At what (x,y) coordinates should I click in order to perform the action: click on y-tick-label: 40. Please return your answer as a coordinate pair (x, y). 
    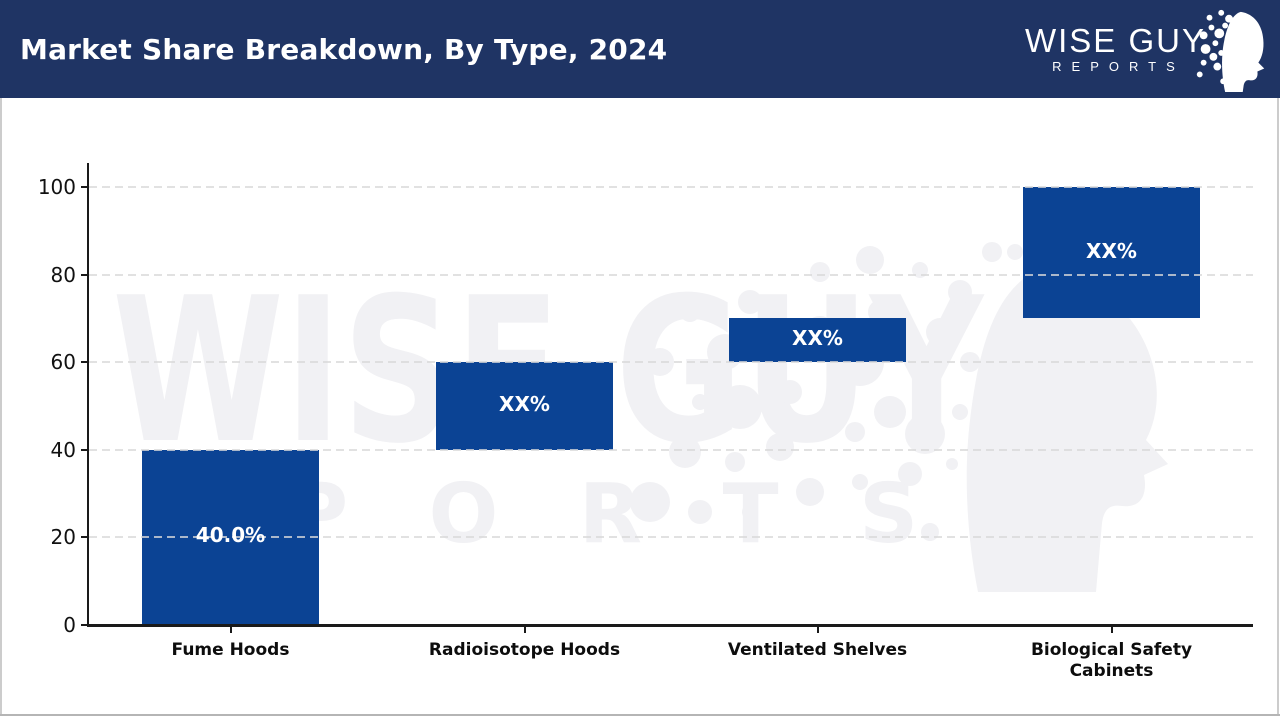
    Looking at the image, I should click on (63, 449).